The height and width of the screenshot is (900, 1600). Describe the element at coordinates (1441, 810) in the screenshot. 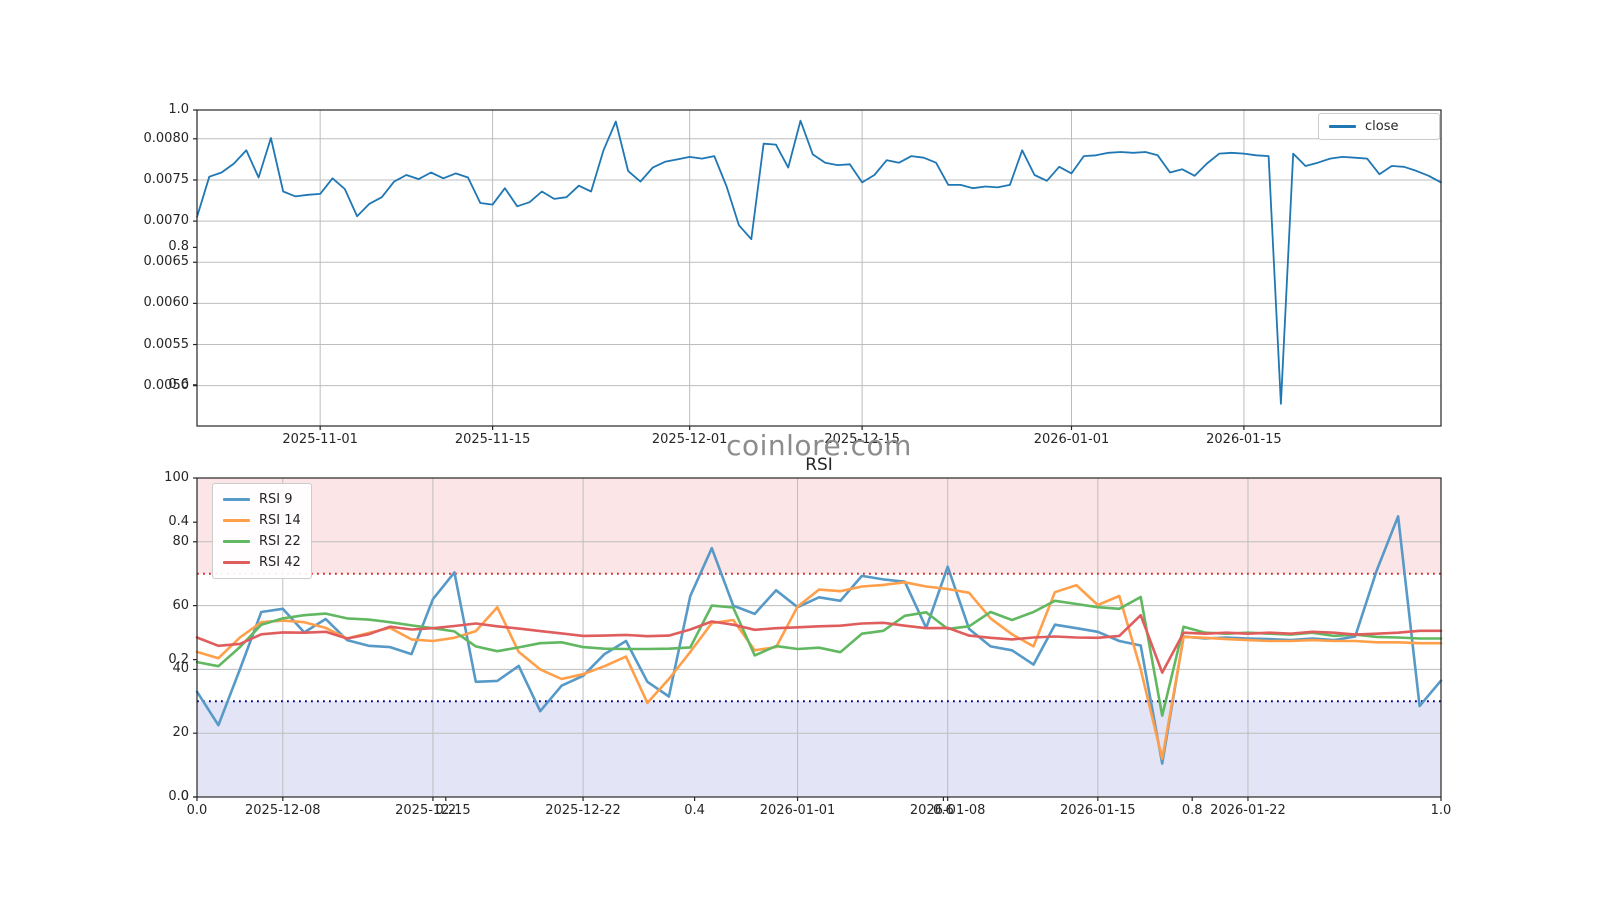

I see `hidden-axis-x-tick-label: 1.0` at that location.